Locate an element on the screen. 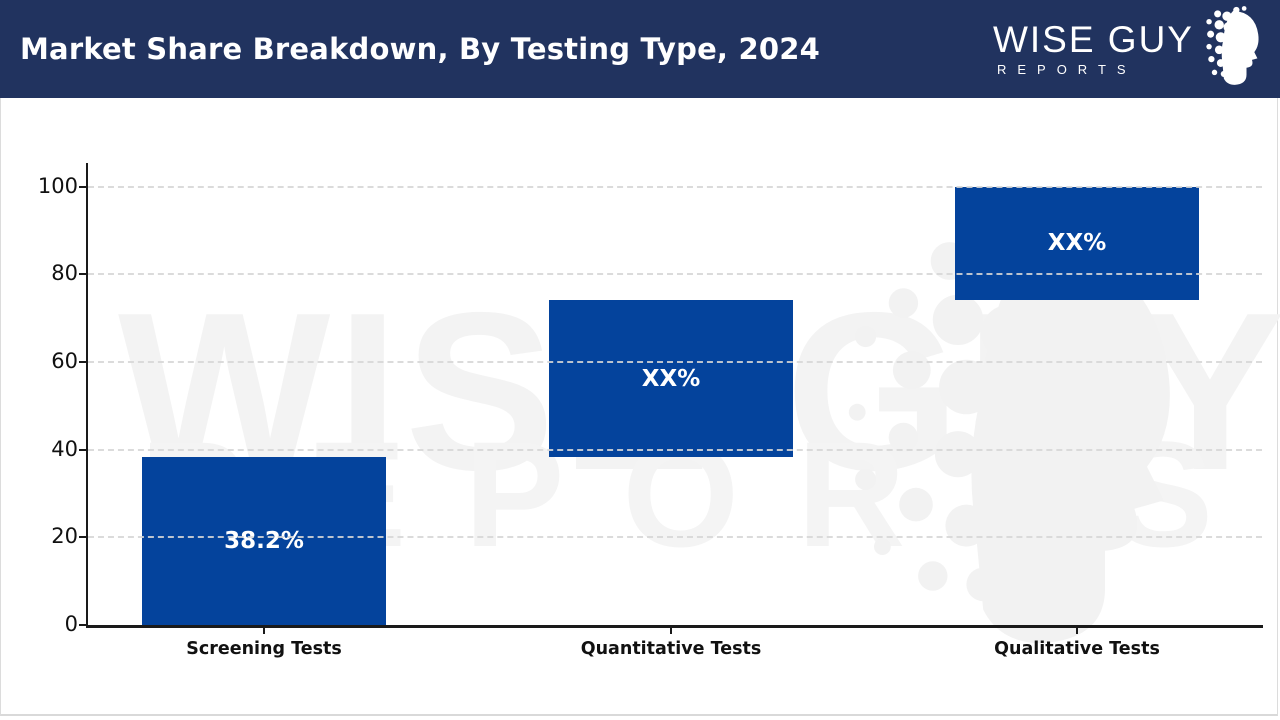 This screenshot has width=1280, height=720. logo-text: WISE GUY REPORTS is located at coordinates (1093, 49).